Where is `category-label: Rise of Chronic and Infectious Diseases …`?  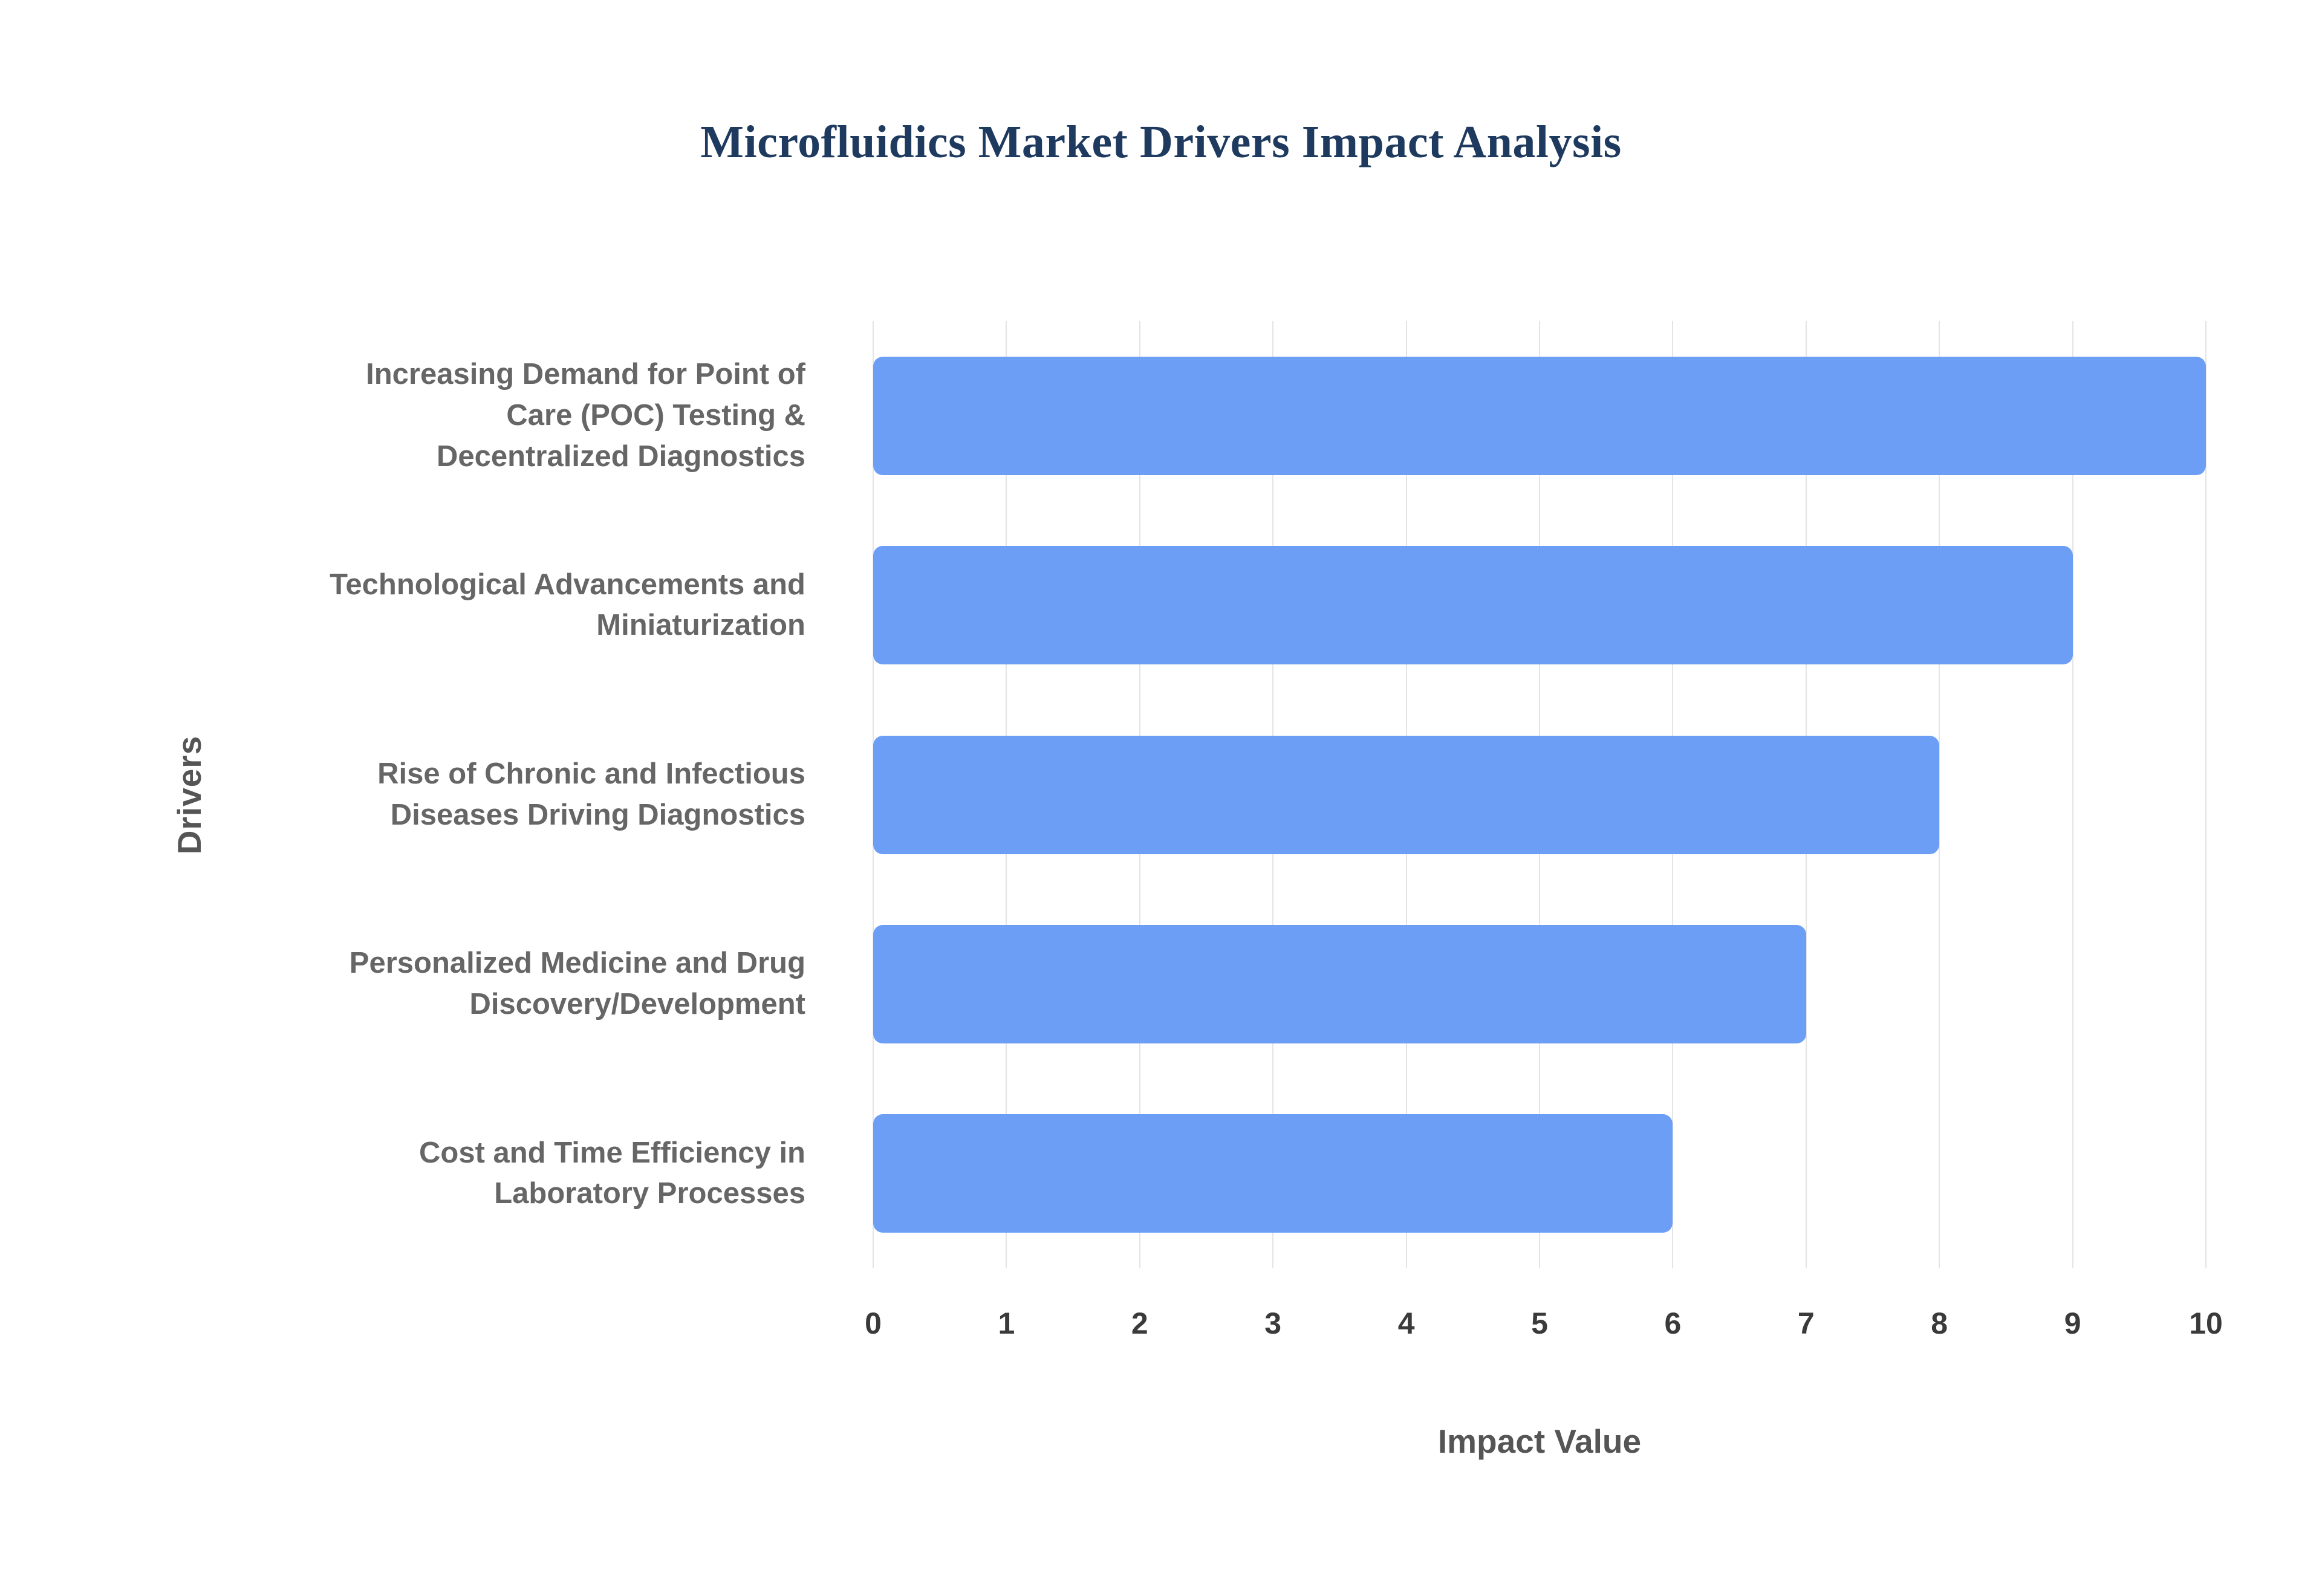 category-label: Rise of Chronic and Infectious Diseases … is located at coordinates (591, 794).